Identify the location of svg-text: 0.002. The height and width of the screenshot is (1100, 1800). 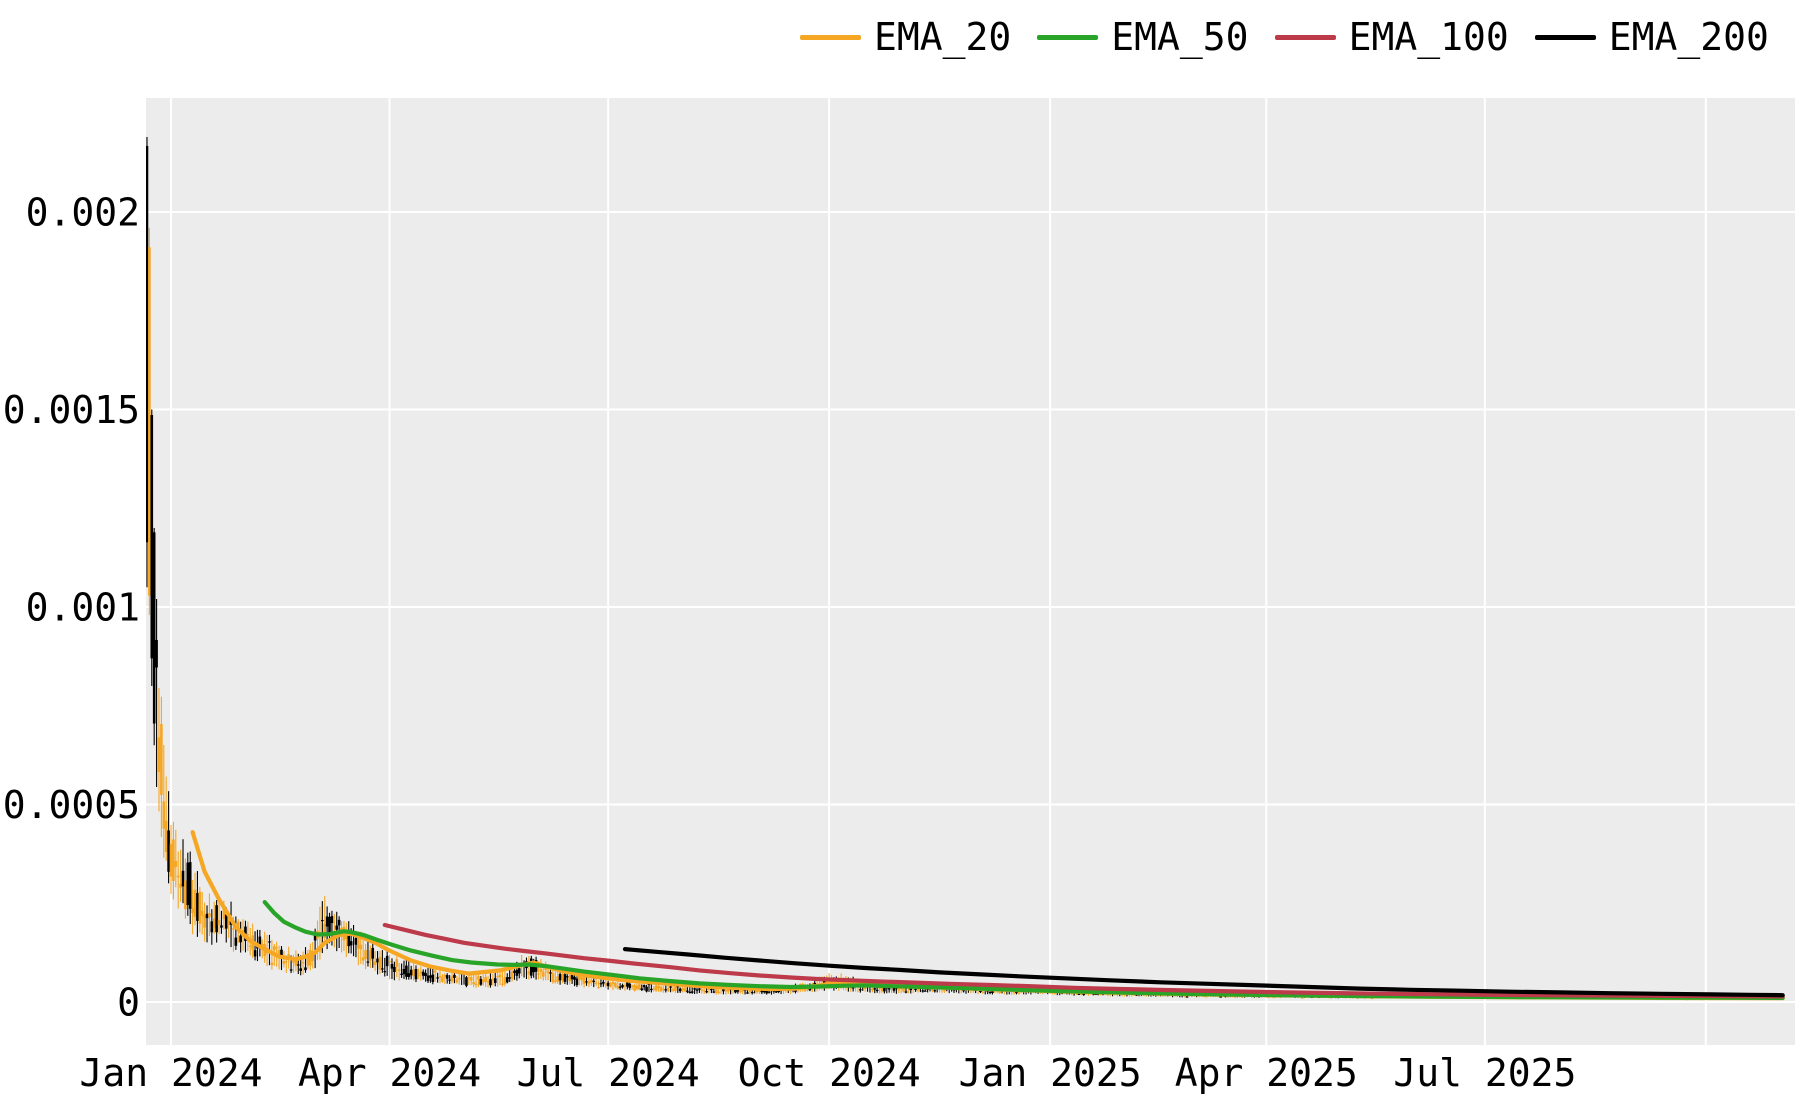
(83, 212).